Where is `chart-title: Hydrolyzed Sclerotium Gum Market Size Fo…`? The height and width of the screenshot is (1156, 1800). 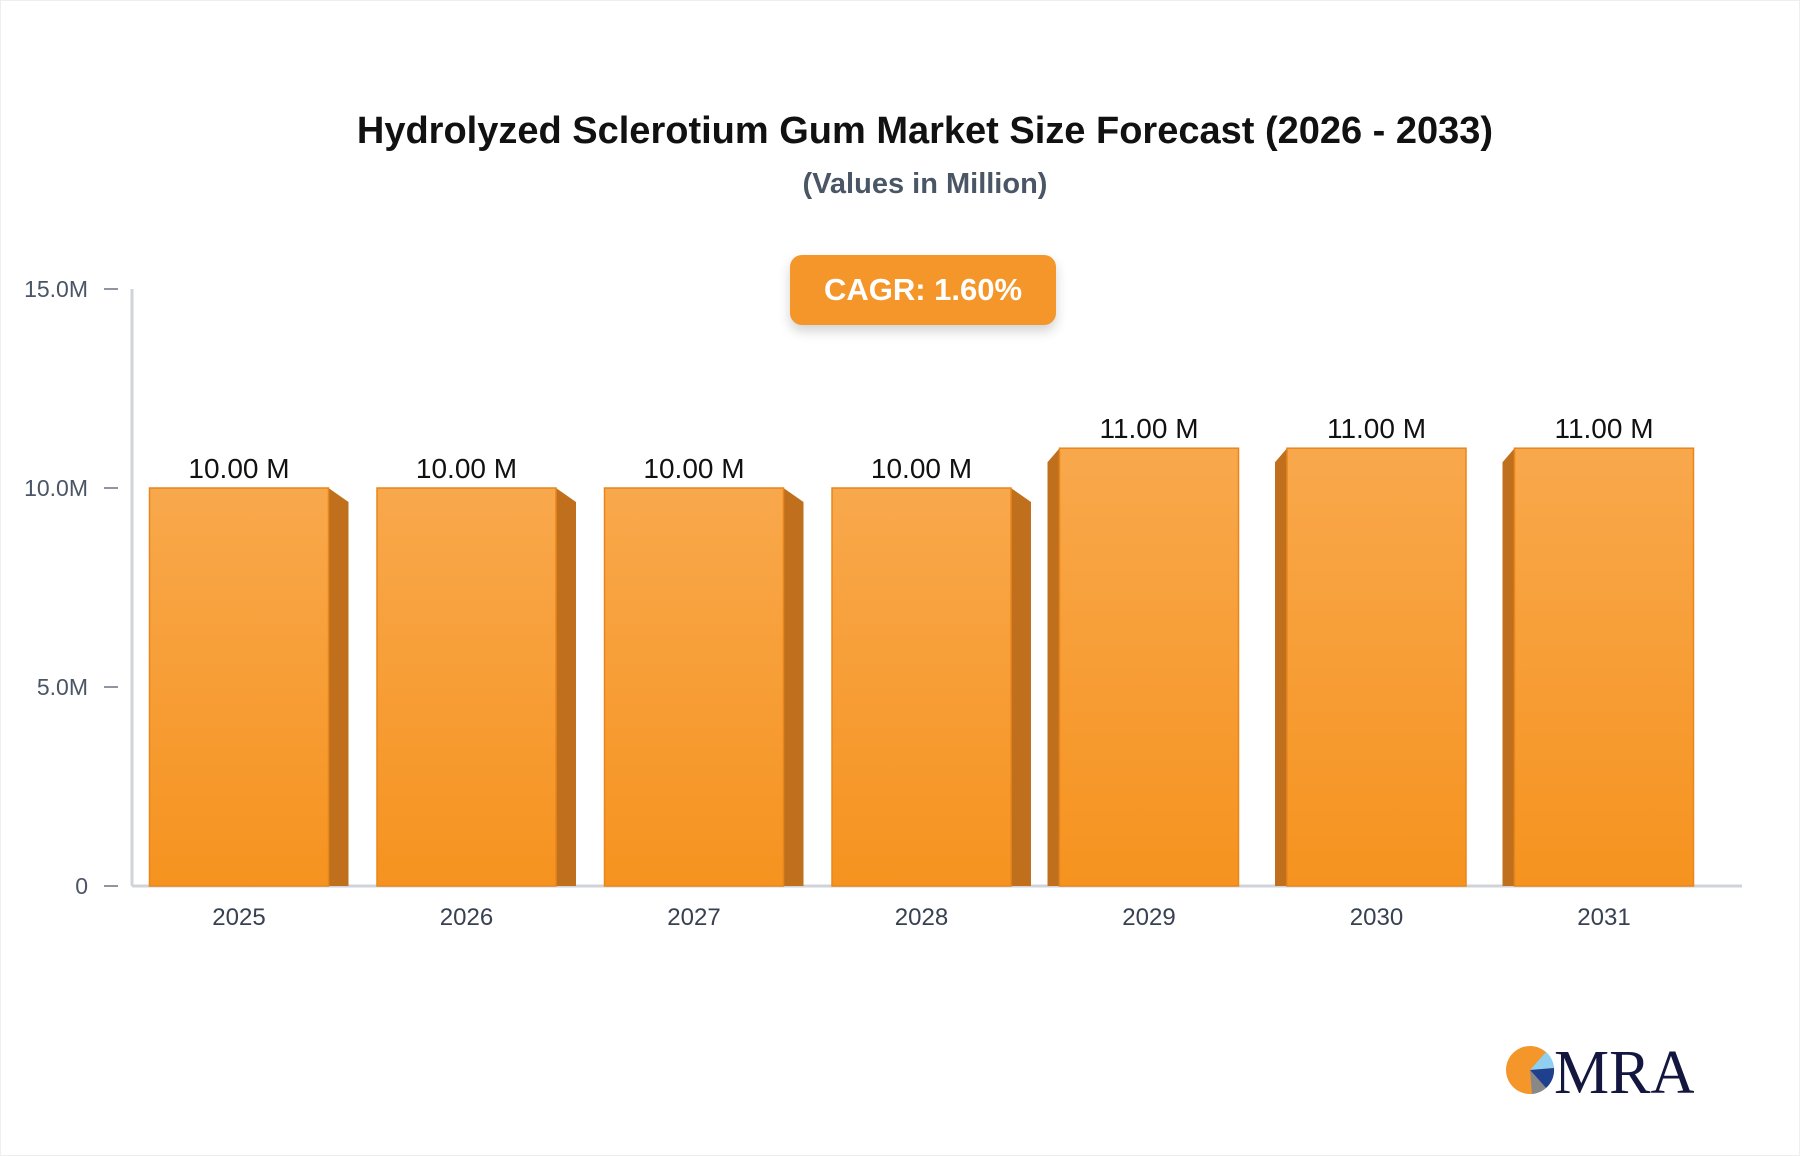
chart-title: Hydrolyzed Sclerotium Gum Market Size Fo… is located at coordinates (925, 131).